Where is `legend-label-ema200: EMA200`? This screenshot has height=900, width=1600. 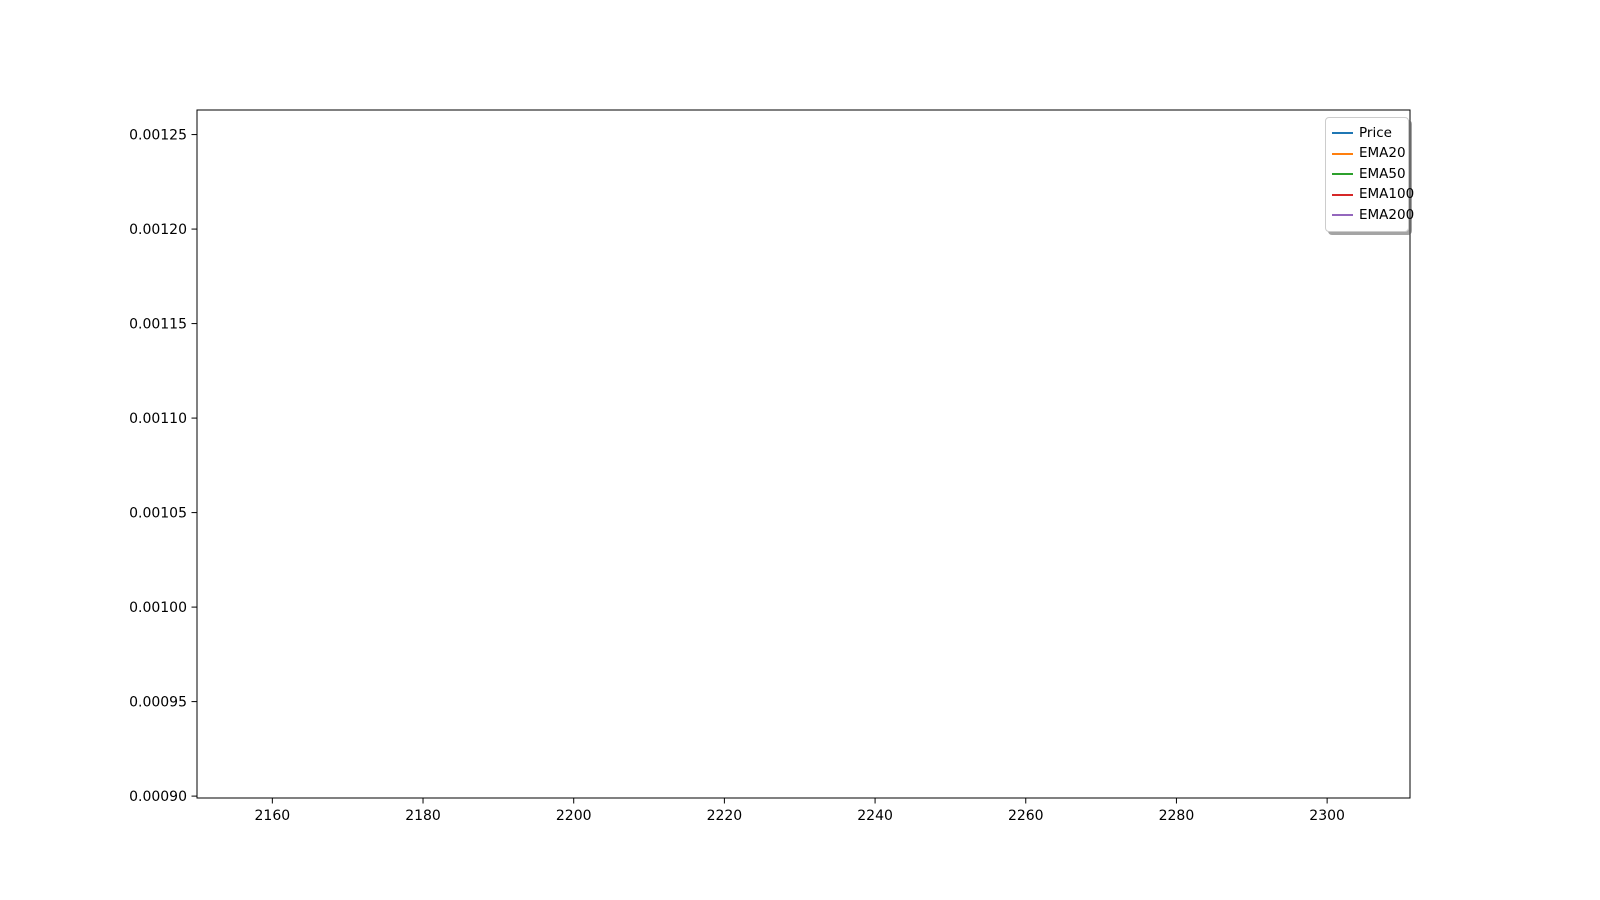
legend-label-ema200: EMA200 is located at coordinates (1387, 214).